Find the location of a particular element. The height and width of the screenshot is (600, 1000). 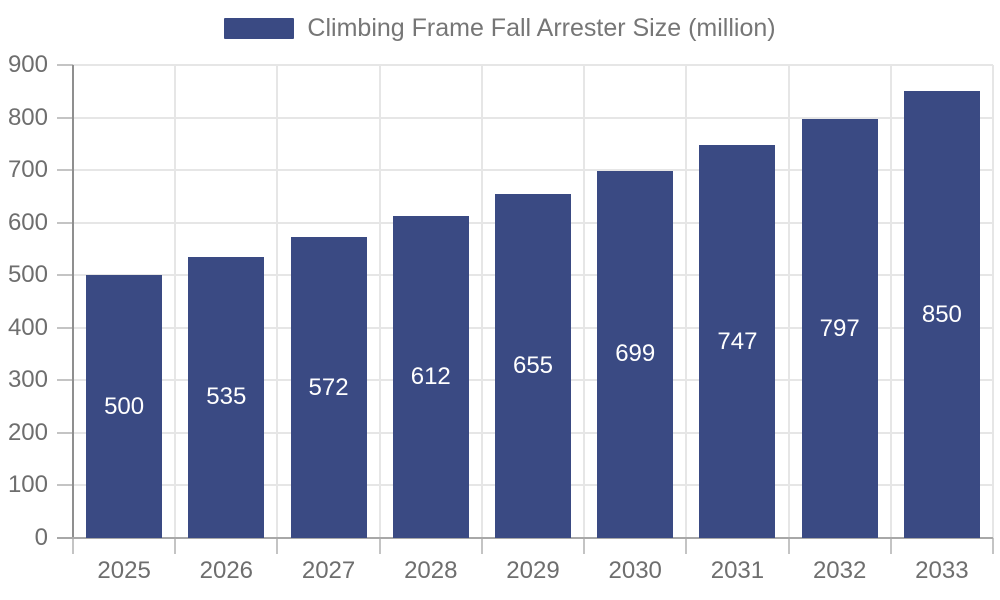

x-axis-tick-label: 2025 is located at coordinates (124, 570).